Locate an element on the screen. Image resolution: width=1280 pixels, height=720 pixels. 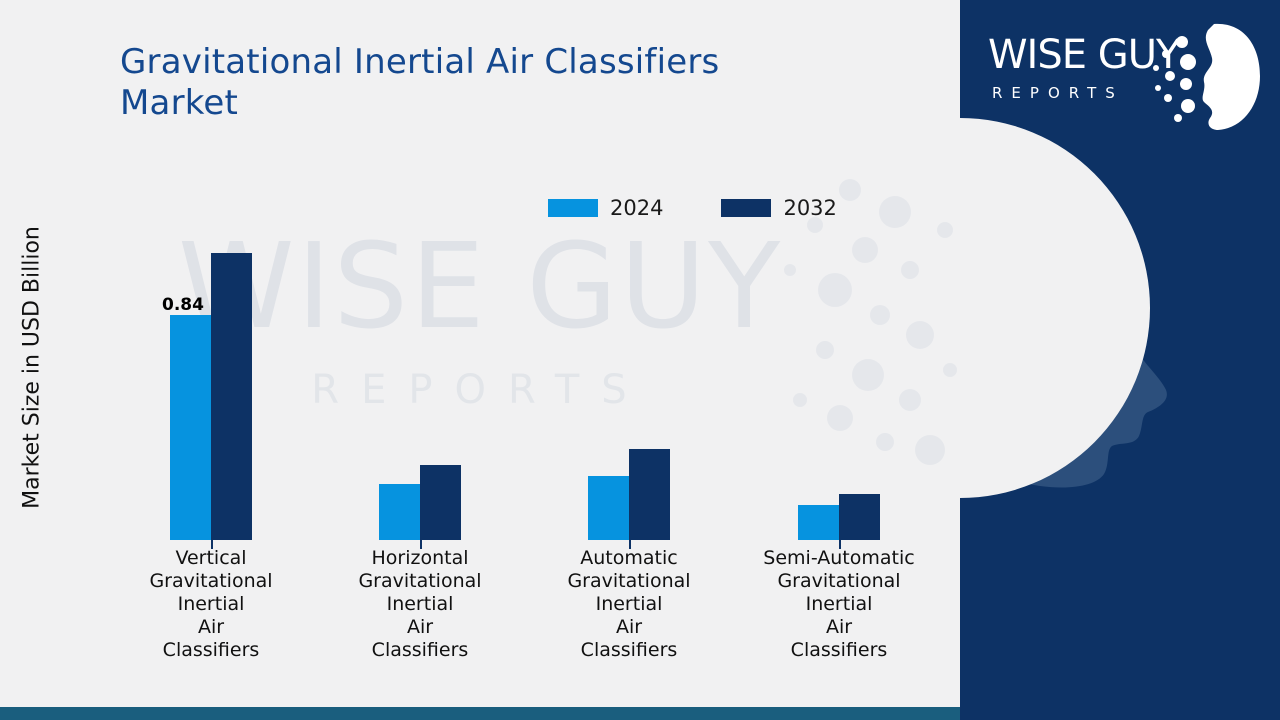
watermark-dots-decoration is located at coordinates (870, 322).